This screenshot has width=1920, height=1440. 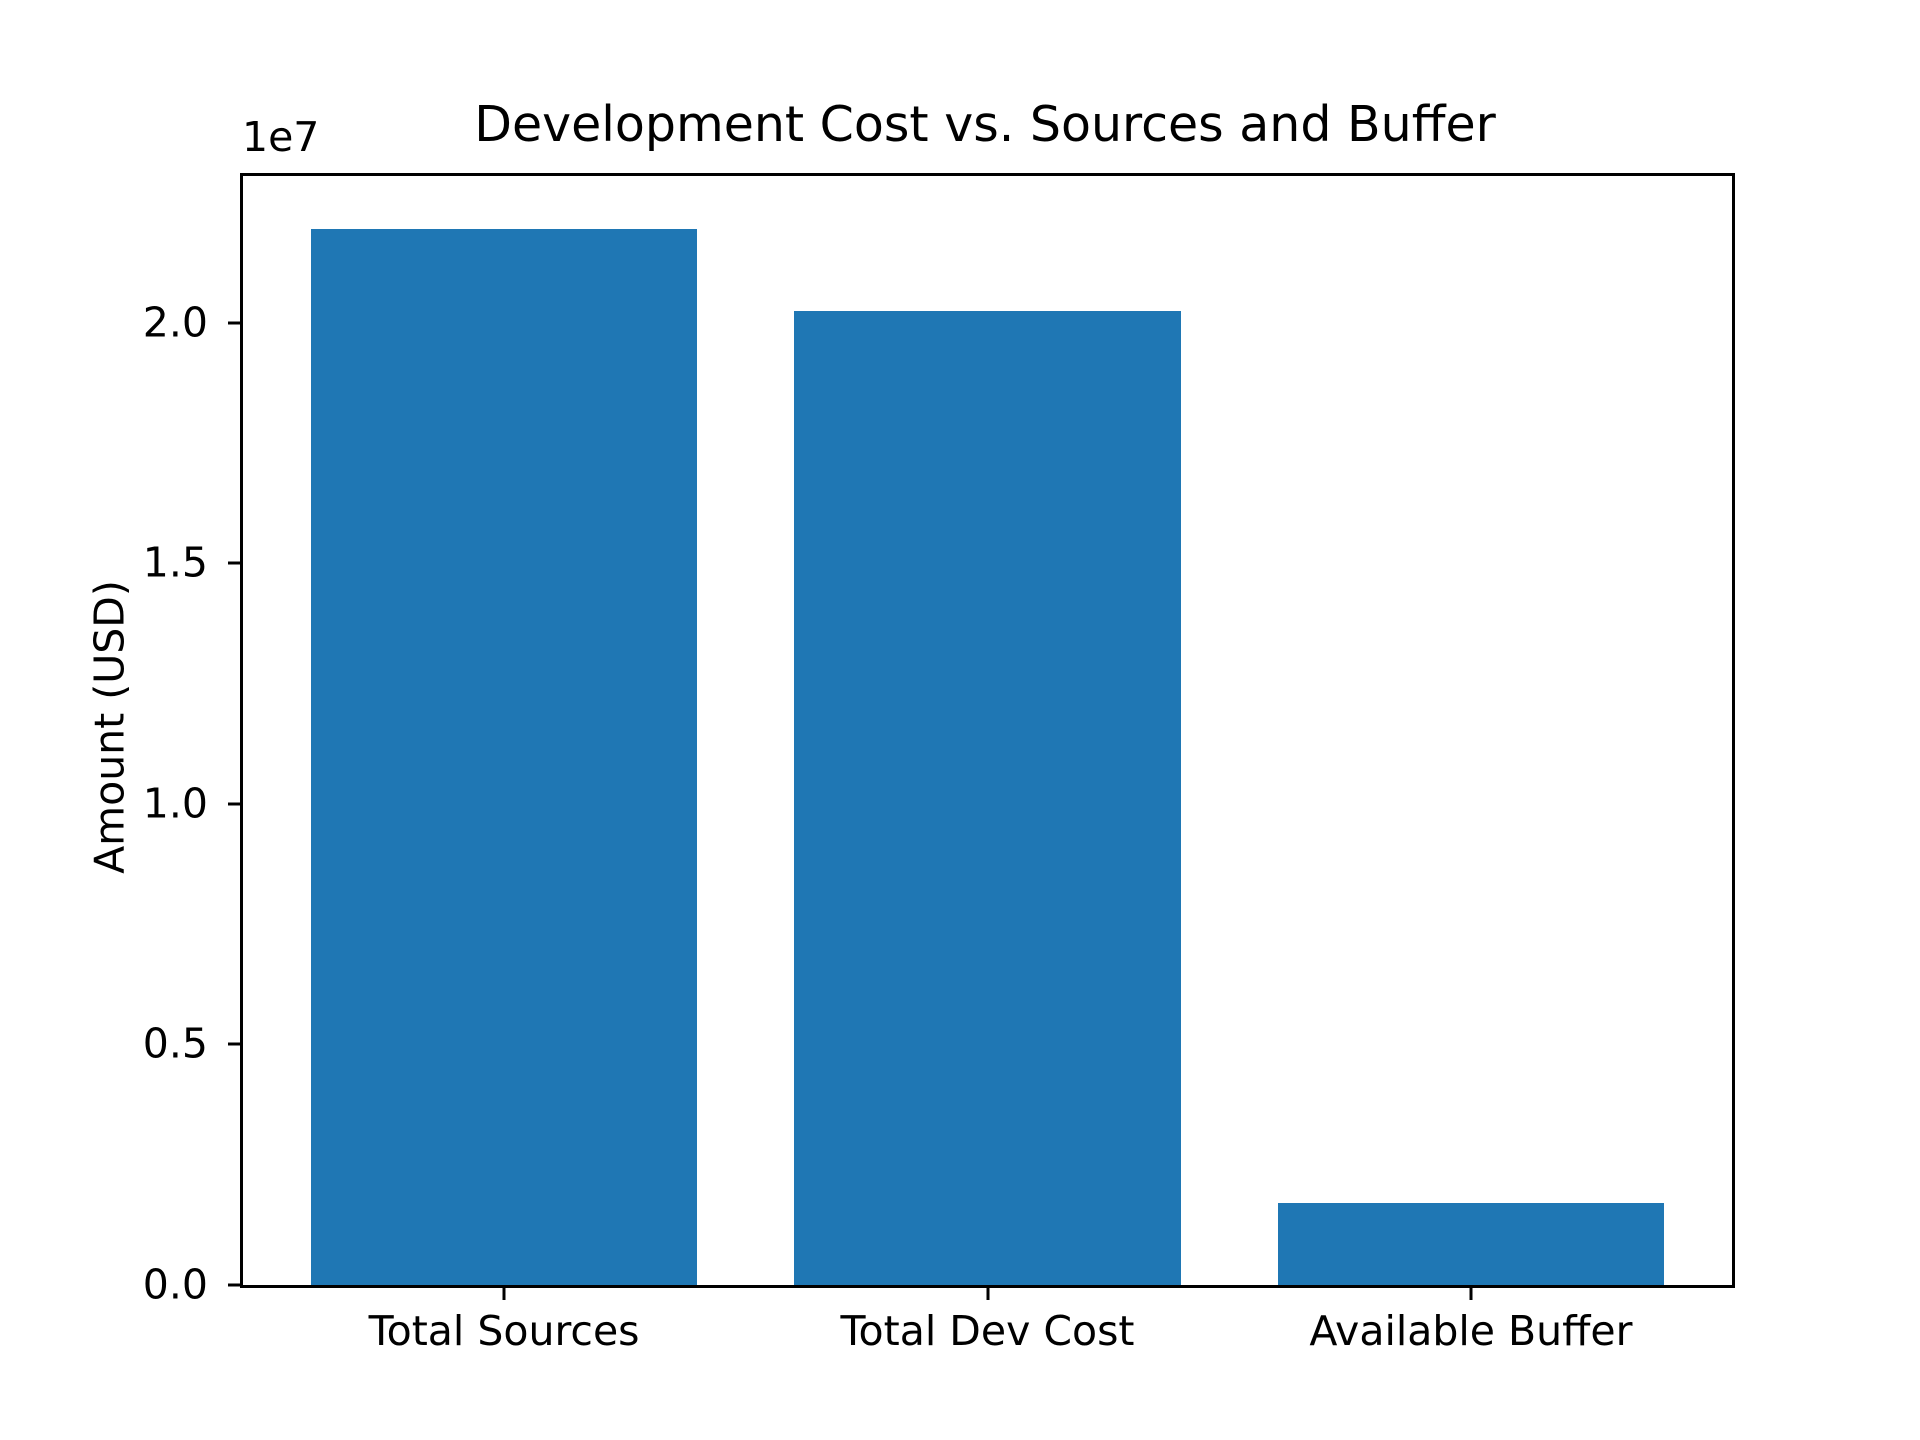 What do you see at coordinates (234, 563) in the screenshot?
I see `y-tick-1.5` at bounding box center [234, 563].